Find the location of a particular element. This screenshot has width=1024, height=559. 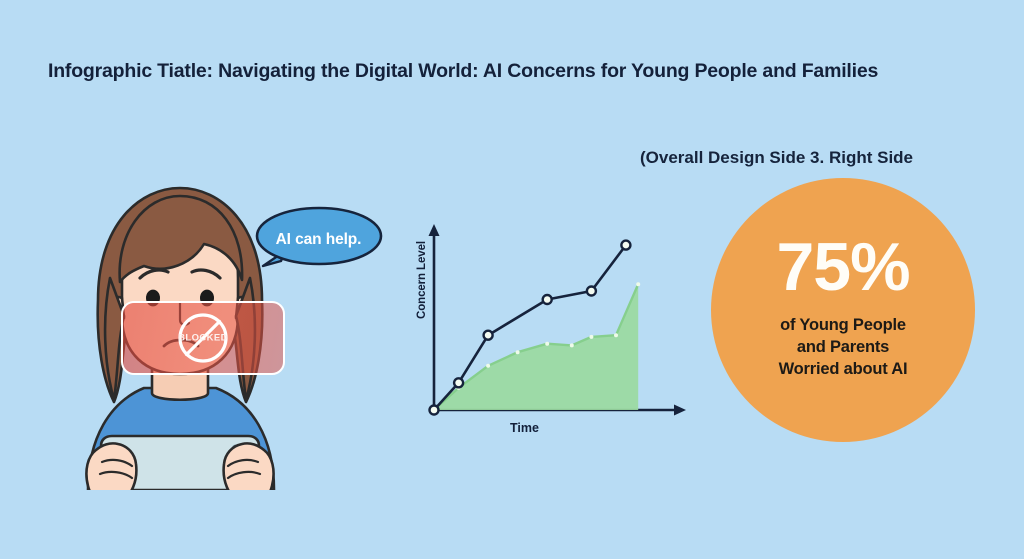

speech-bubble-text: AI can help. is located at coordinates (318, 239).